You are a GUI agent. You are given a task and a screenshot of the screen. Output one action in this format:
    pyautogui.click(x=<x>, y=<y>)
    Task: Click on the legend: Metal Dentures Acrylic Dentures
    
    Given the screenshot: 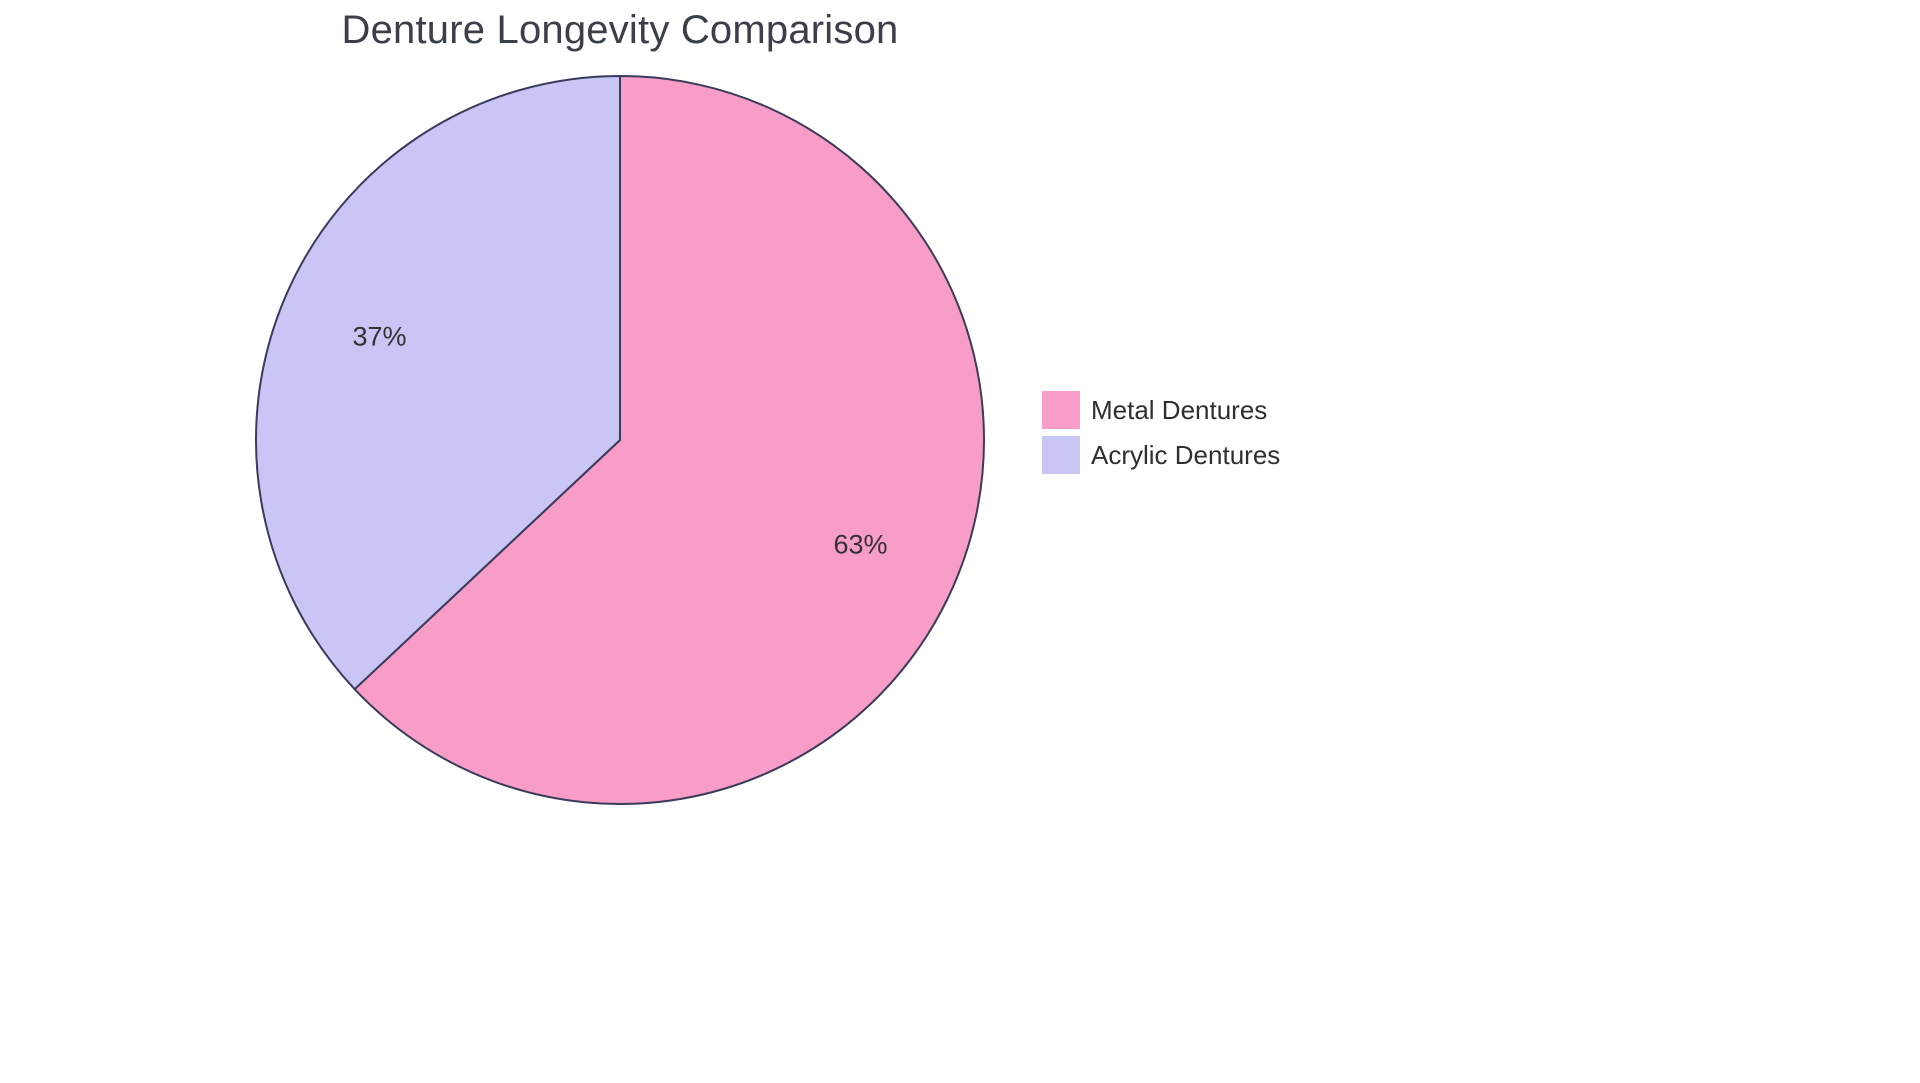 What is the action you would take?
    pyautogui.click(x=1161, y=432)
    